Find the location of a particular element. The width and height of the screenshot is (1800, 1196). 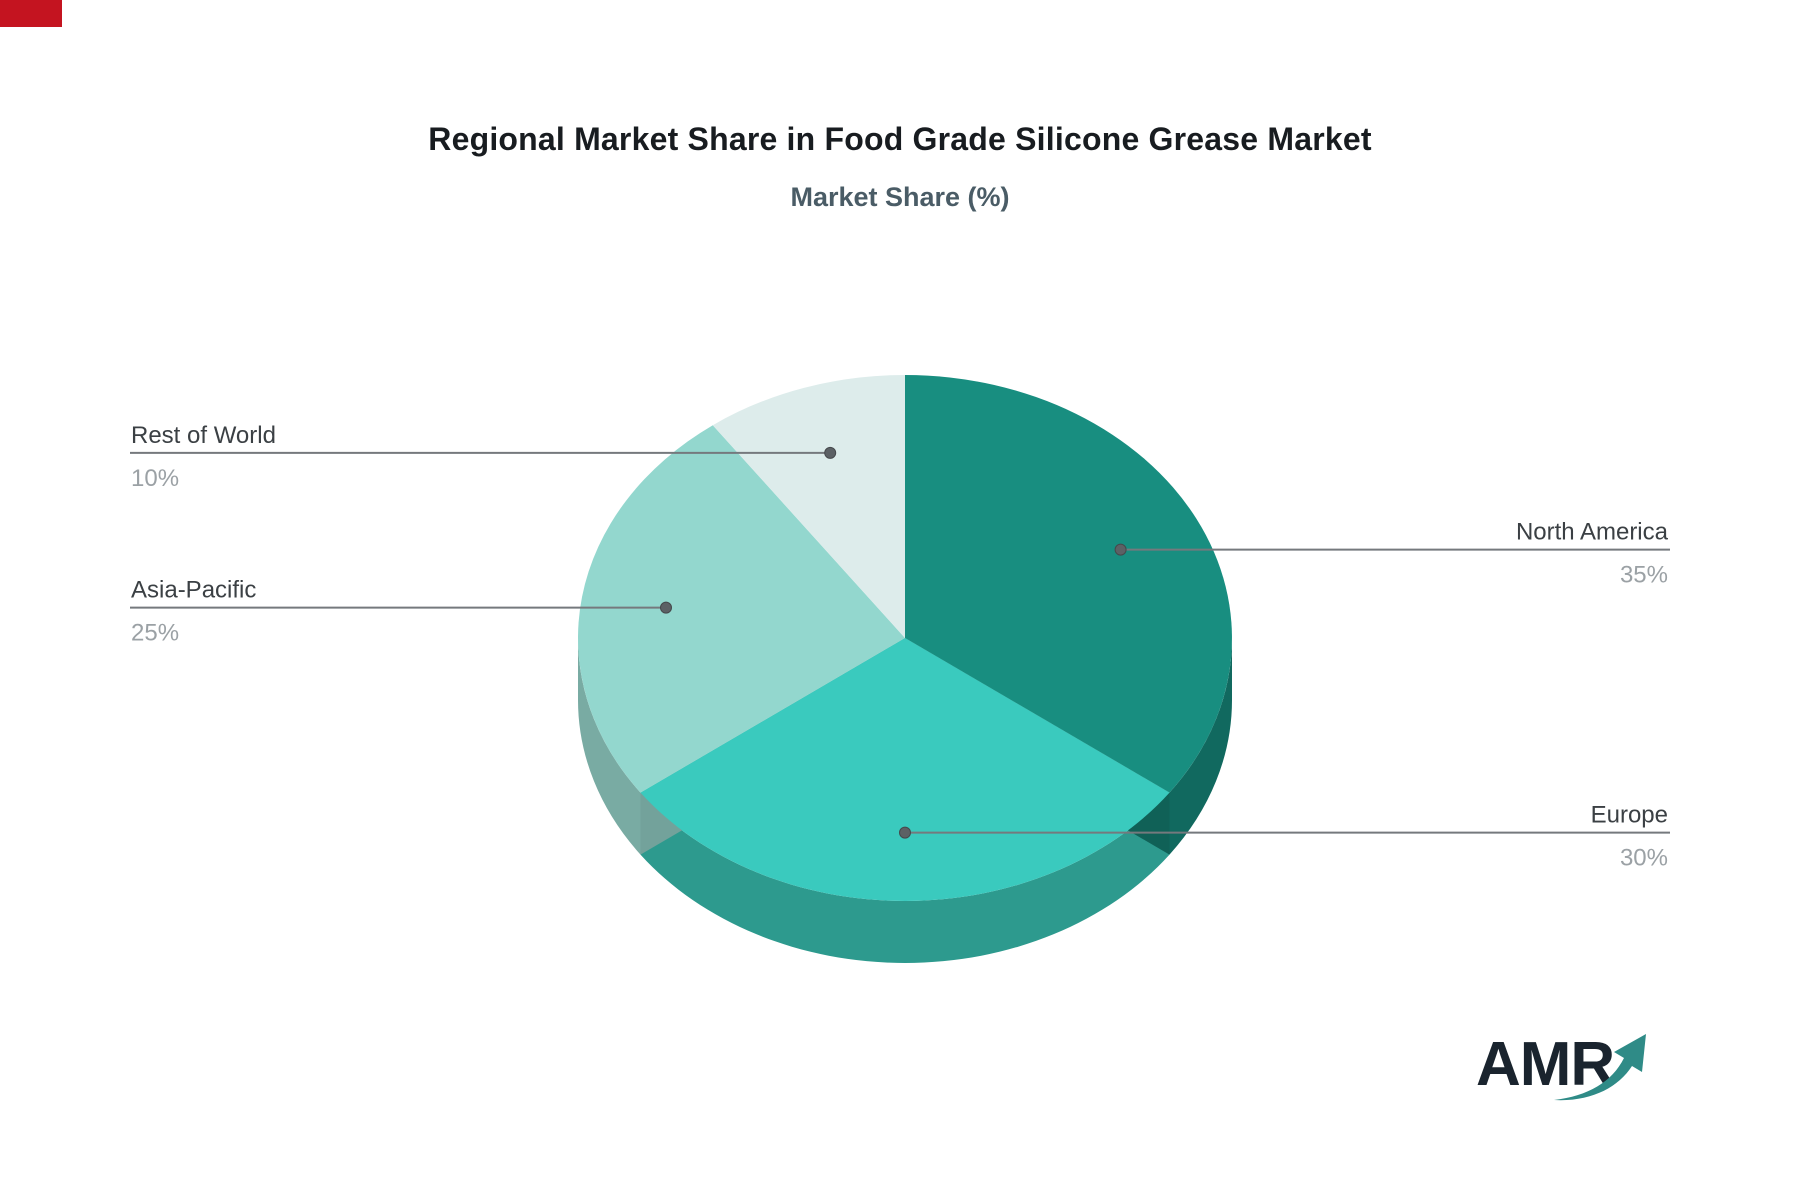

arrow-swoosh is located at coordinates (1600, 1067).